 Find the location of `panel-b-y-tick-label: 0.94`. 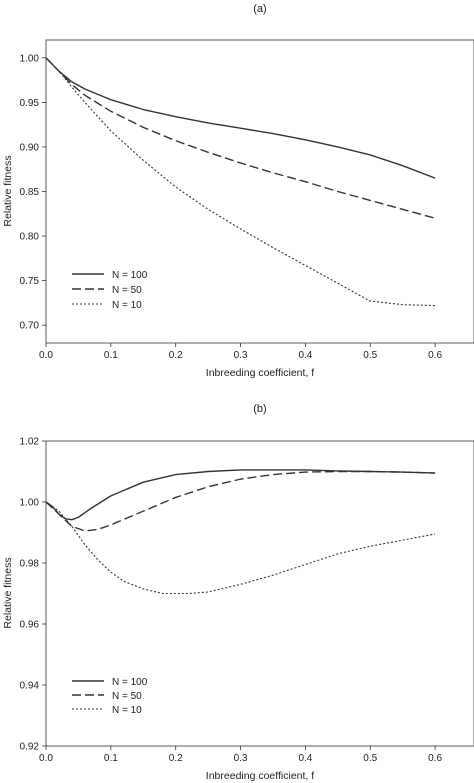

panel-b-y-tick-label: 0.94 is located at coordinates (30, 686).